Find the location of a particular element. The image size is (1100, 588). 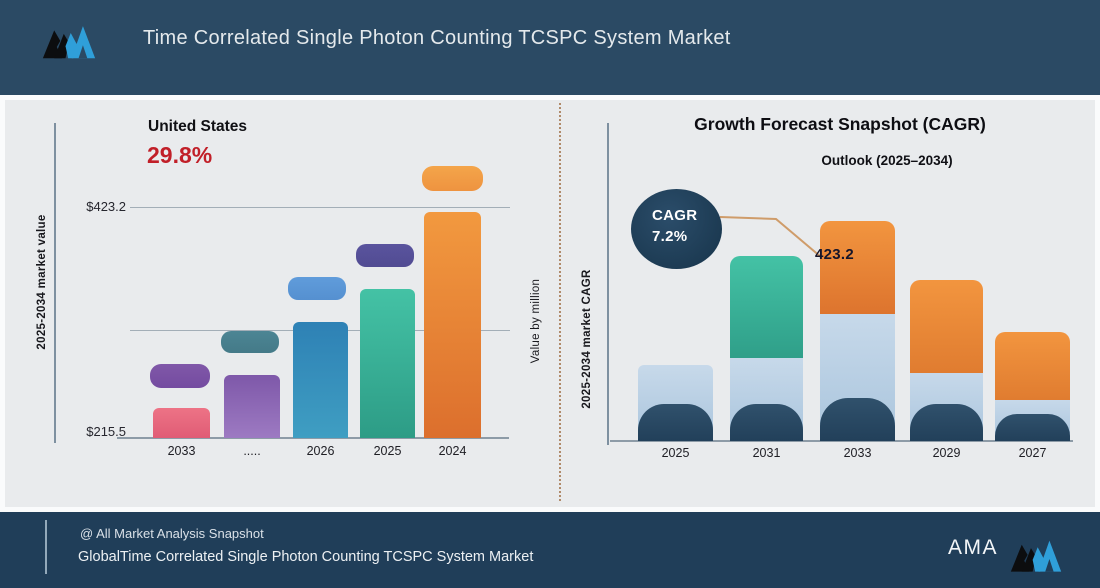

left-right-axis-label: Value by million is located at coordinates (536, 321).